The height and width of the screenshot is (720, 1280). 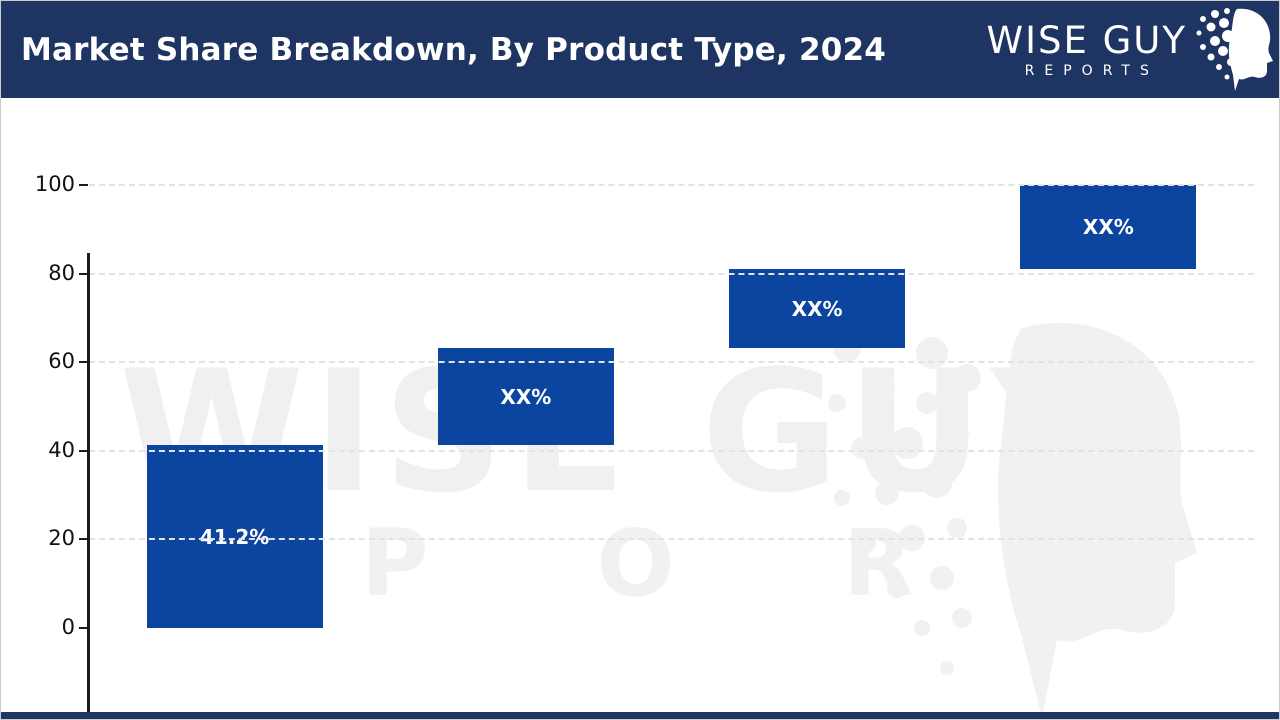 I want to click on logo-reports-label: REPORTS, so click(x=1091, y=70).